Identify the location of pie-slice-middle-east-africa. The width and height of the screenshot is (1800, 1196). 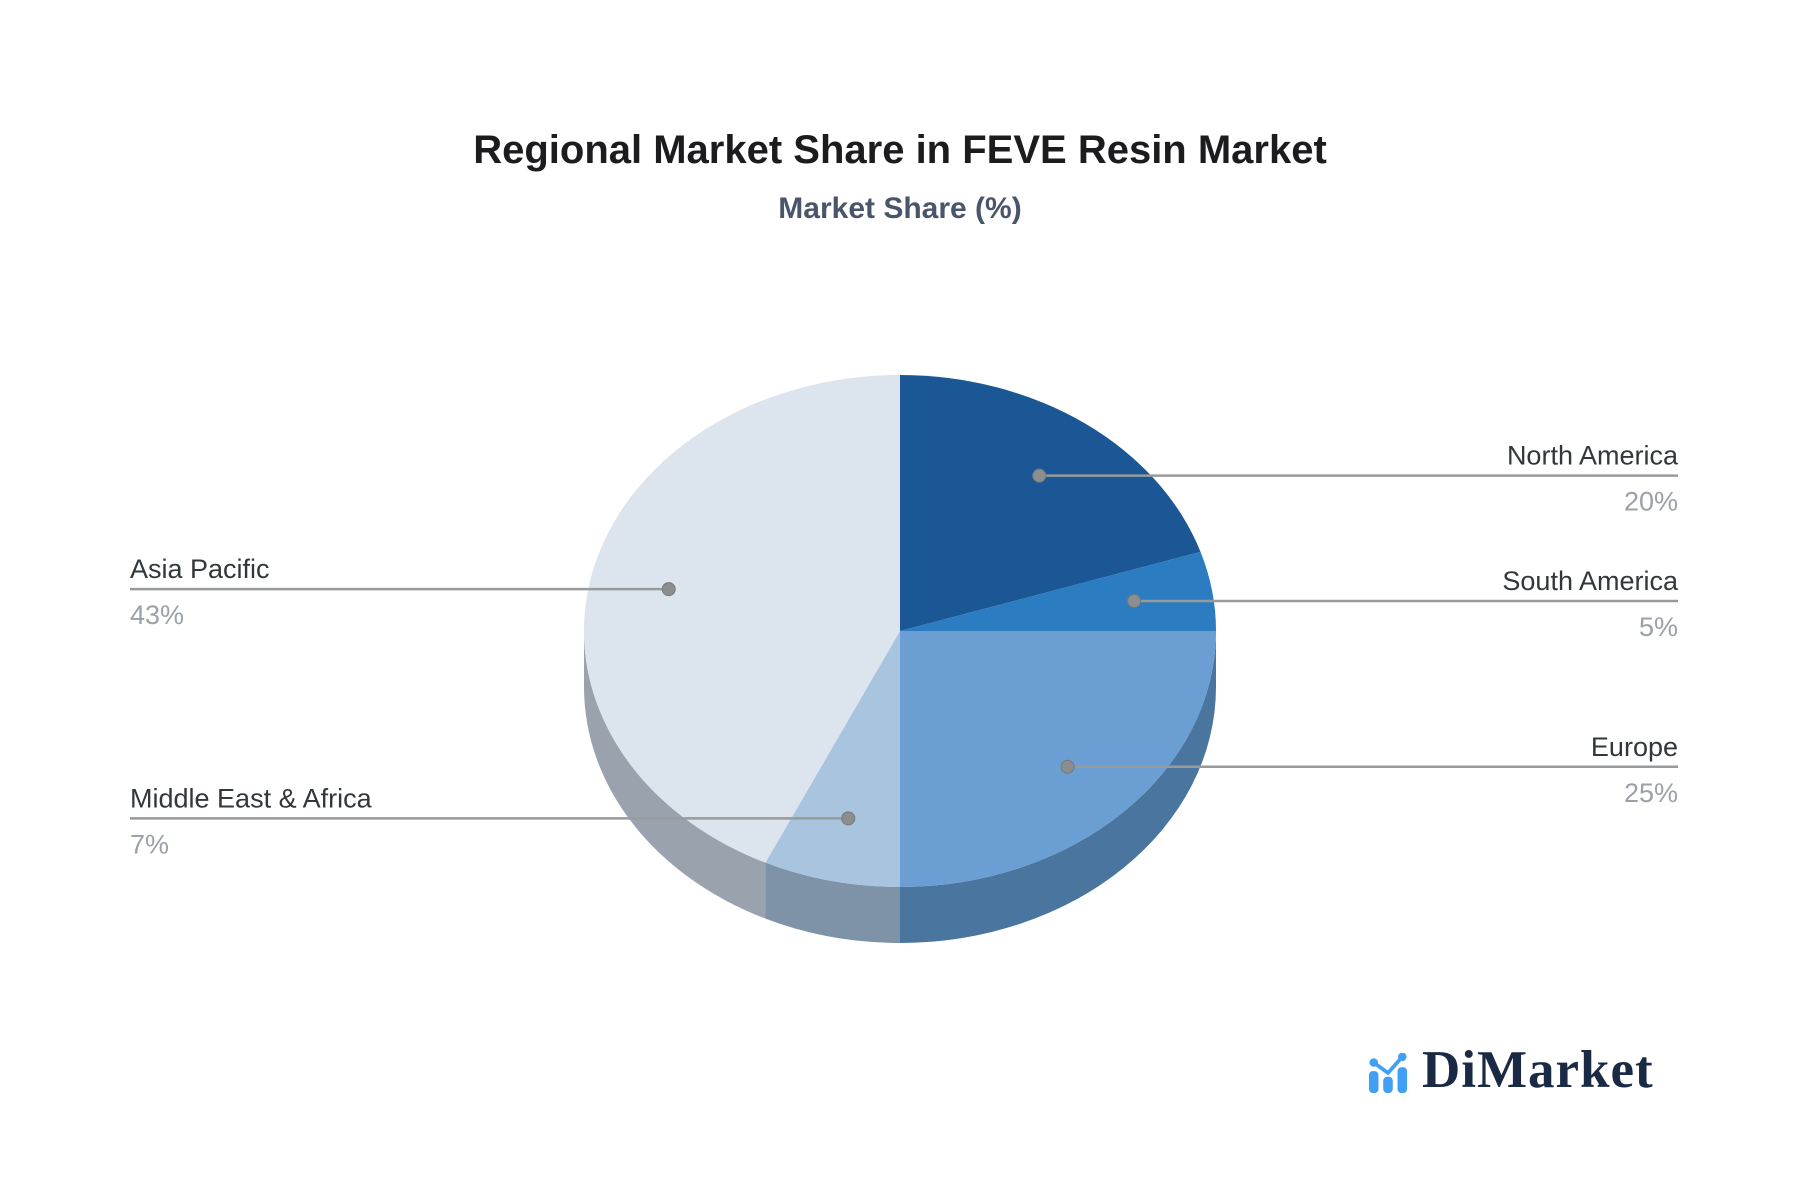
(832, 759).